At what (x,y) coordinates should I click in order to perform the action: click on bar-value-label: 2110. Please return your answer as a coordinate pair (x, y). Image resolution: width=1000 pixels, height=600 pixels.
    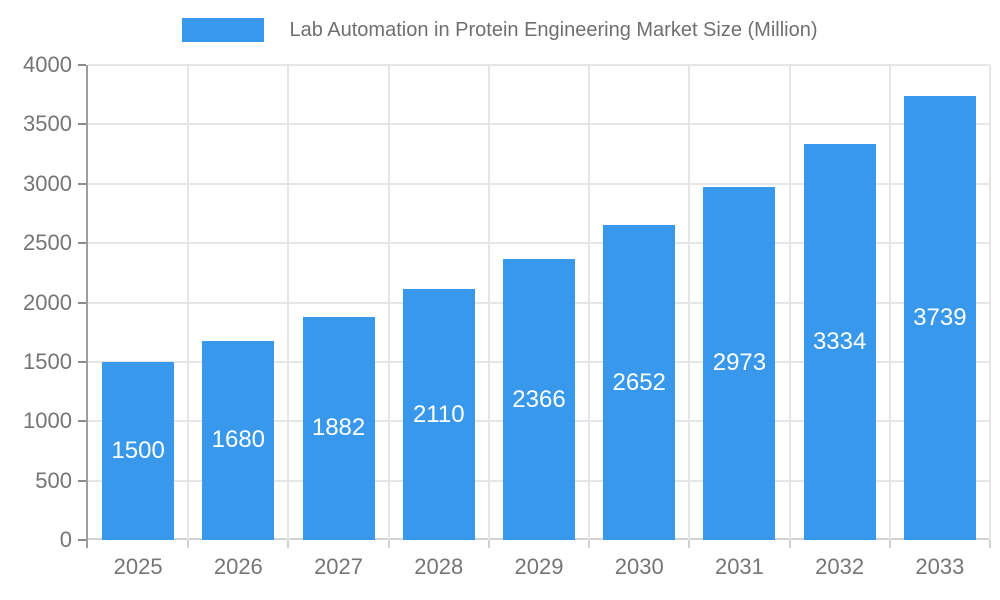
    Looking at the image, I should click on (438, 414).